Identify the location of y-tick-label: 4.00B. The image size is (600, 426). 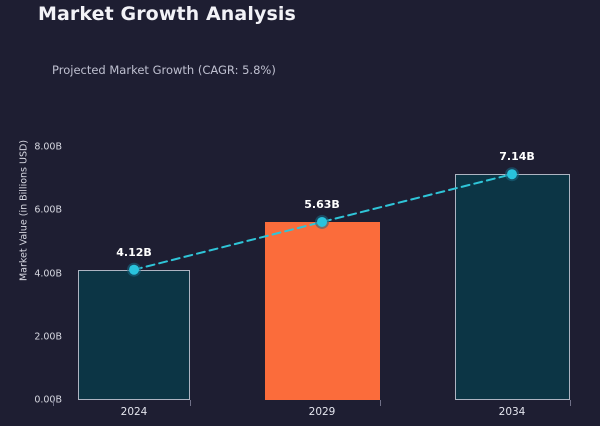
(48, 273).